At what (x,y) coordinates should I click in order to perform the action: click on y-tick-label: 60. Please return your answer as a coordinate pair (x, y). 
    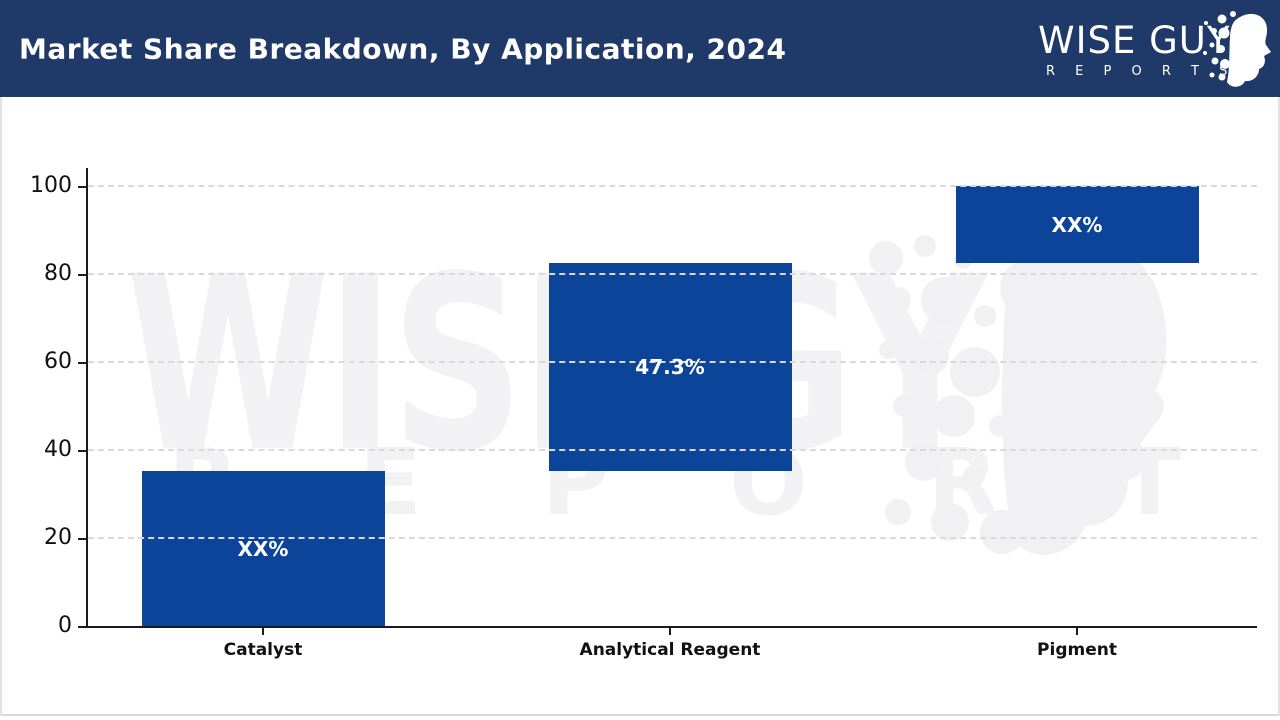
    Looking at the image, I should click on (58, 361).